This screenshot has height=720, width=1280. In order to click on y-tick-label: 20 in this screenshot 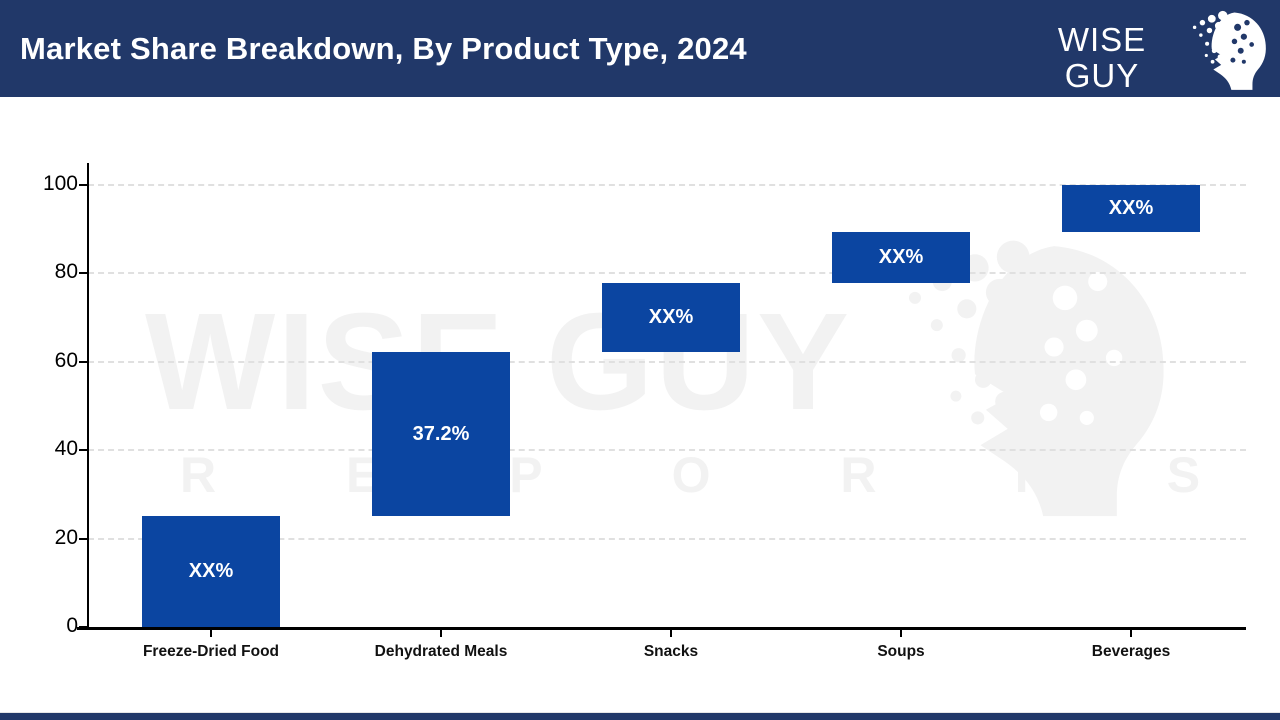, I will do `click(66, 537)`.